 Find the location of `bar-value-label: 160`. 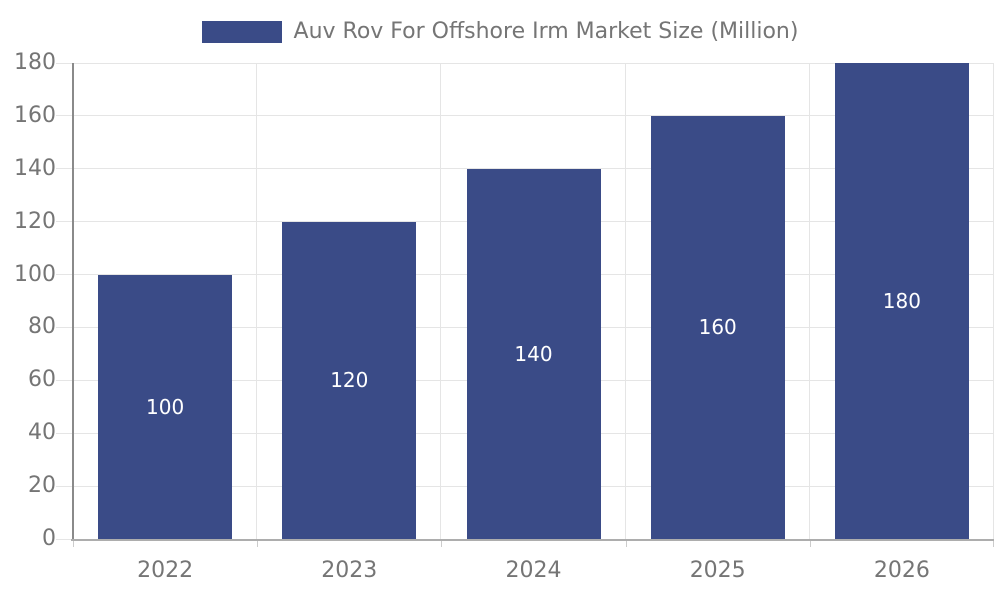

bar-value-label: 160 is located at coordinates (717, 327).